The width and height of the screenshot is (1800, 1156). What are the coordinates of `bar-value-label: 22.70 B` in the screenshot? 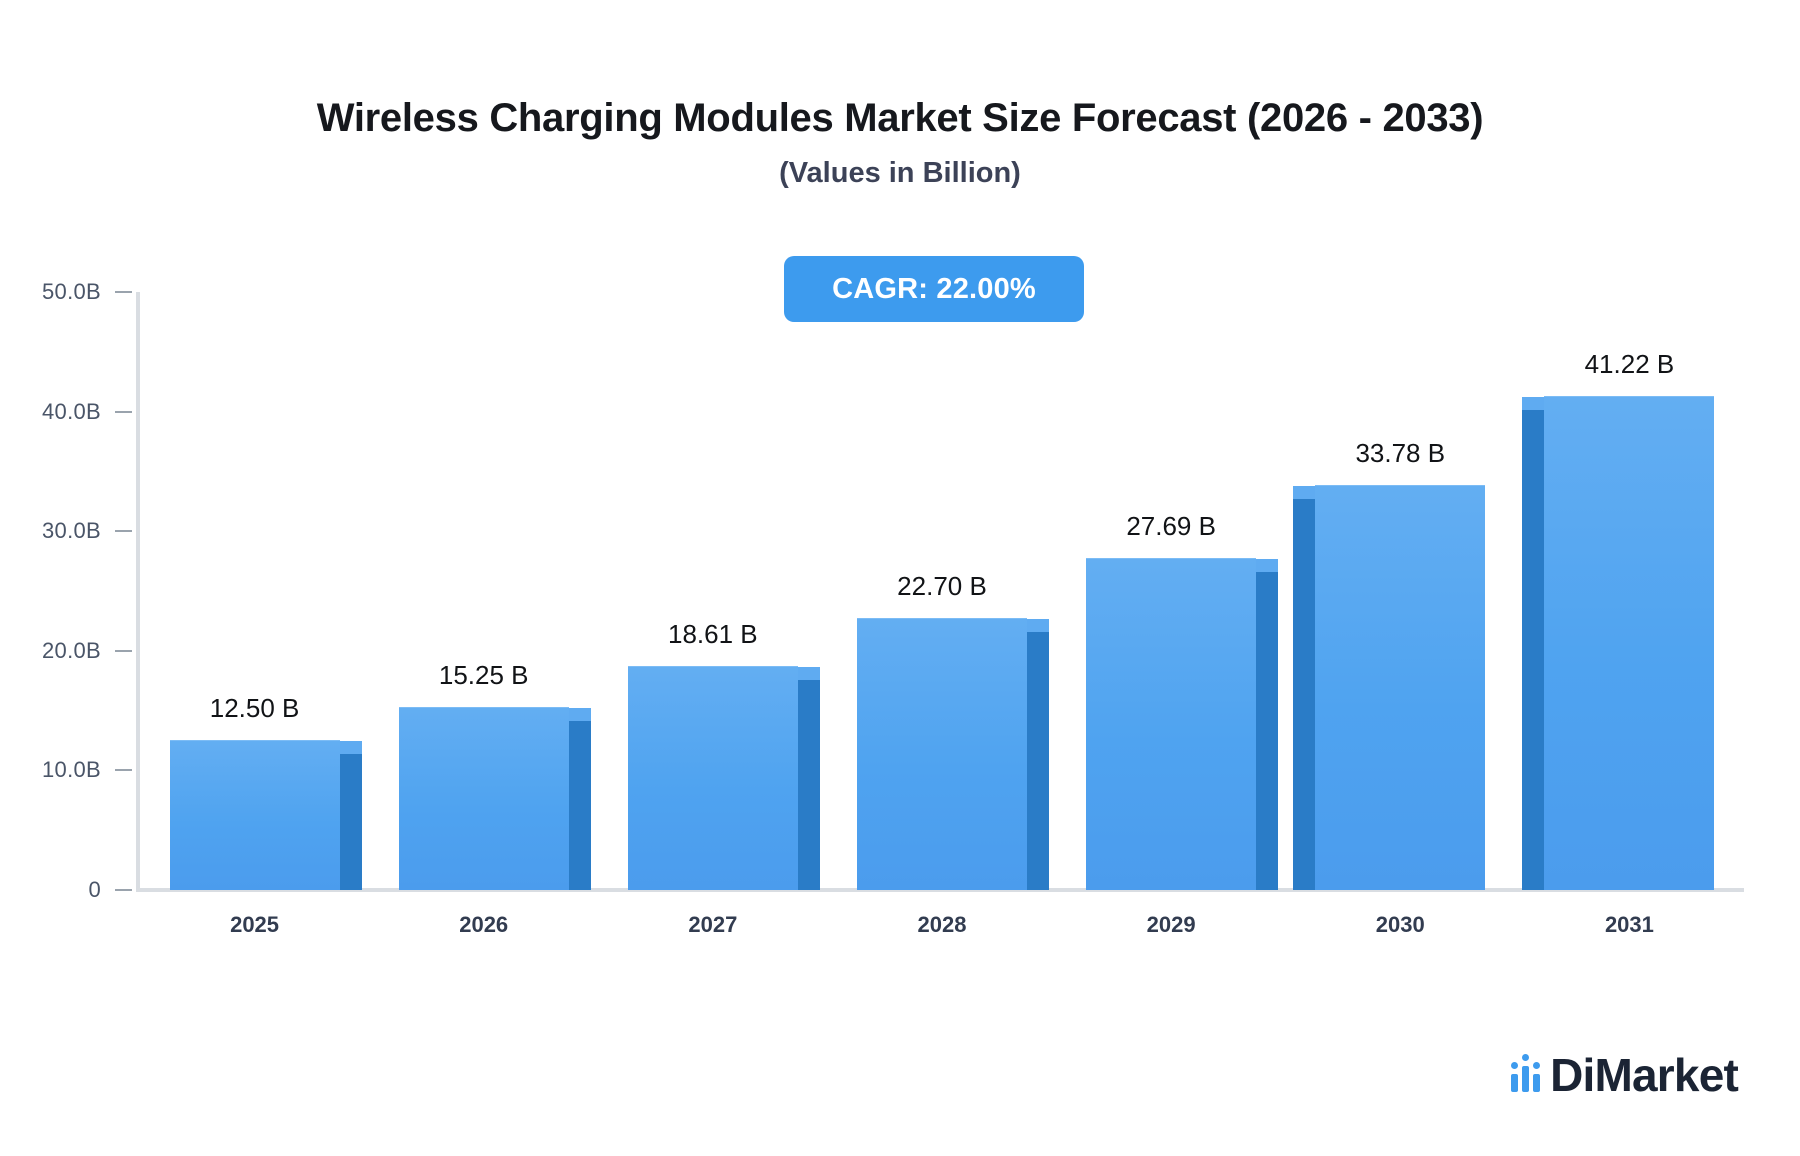 It's located at (942, 585).